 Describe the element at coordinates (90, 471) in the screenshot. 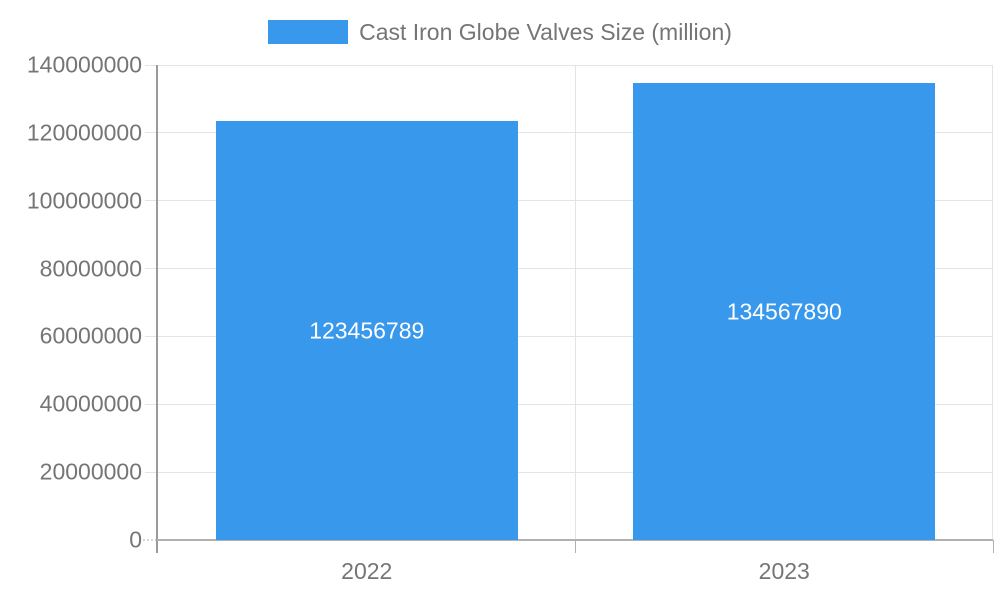

I see `y-axis-label: 20000000` at that location.